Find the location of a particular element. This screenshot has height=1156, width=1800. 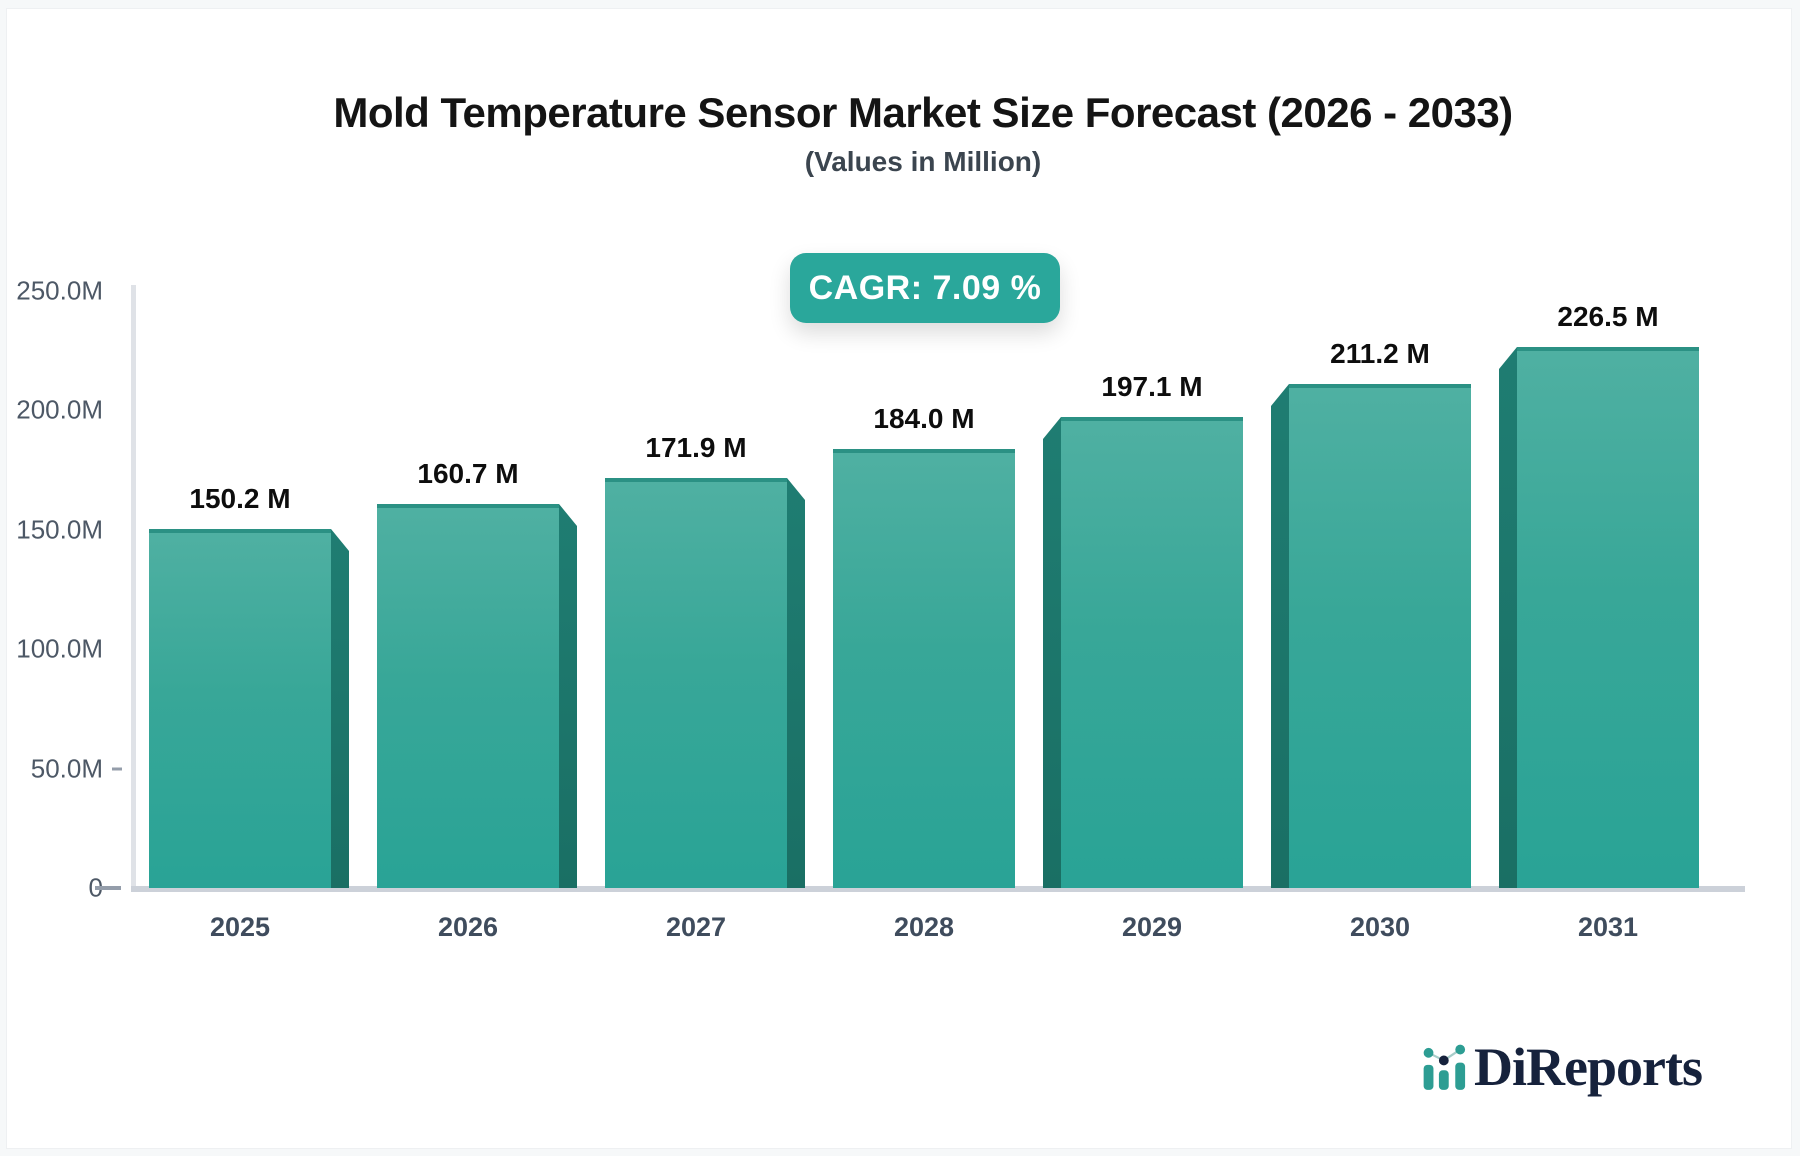

y-axis-label: 250.0M is located at coordinates (59, 290).